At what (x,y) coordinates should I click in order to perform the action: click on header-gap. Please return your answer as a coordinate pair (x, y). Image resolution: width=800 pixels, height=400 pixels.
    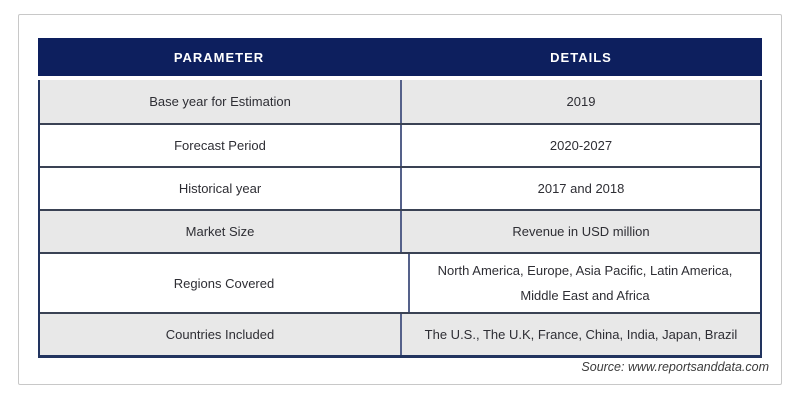
    Looking at the image, I should click on (400, 78).